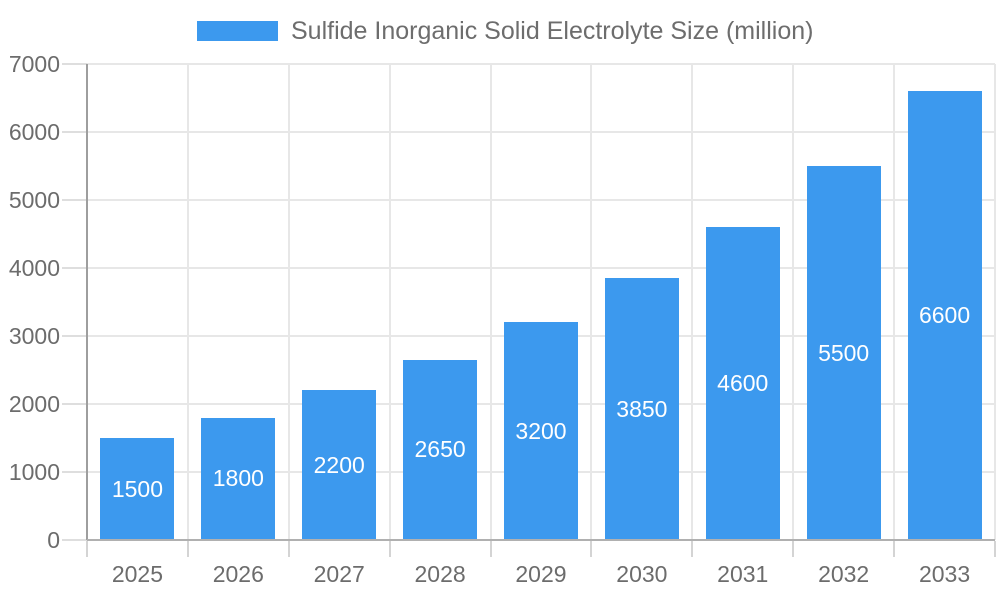 This screenshot has height=600, width=1000. What do you see at coordinates (34, 200) in the screenshot?
I see `y-tick-label: 5000` at bounding box center [34, 200].